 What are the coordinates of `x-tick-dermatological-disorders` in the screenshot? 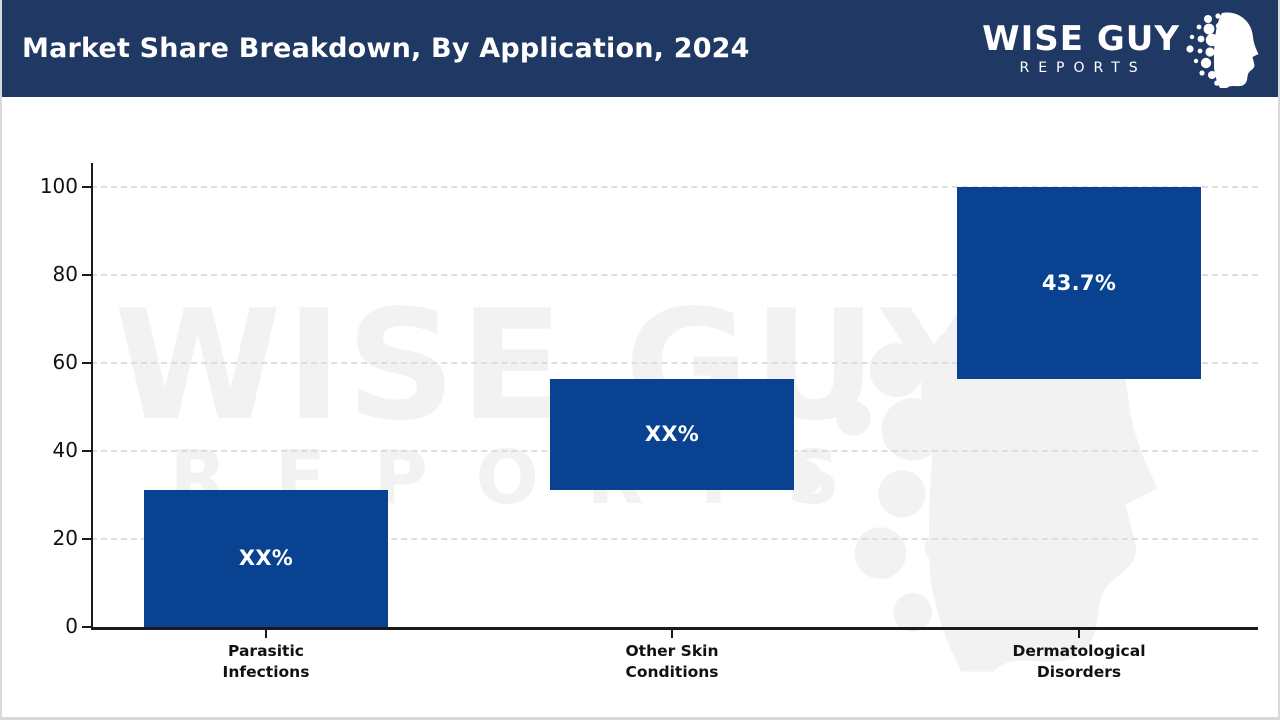 It's located at (1079, 634).